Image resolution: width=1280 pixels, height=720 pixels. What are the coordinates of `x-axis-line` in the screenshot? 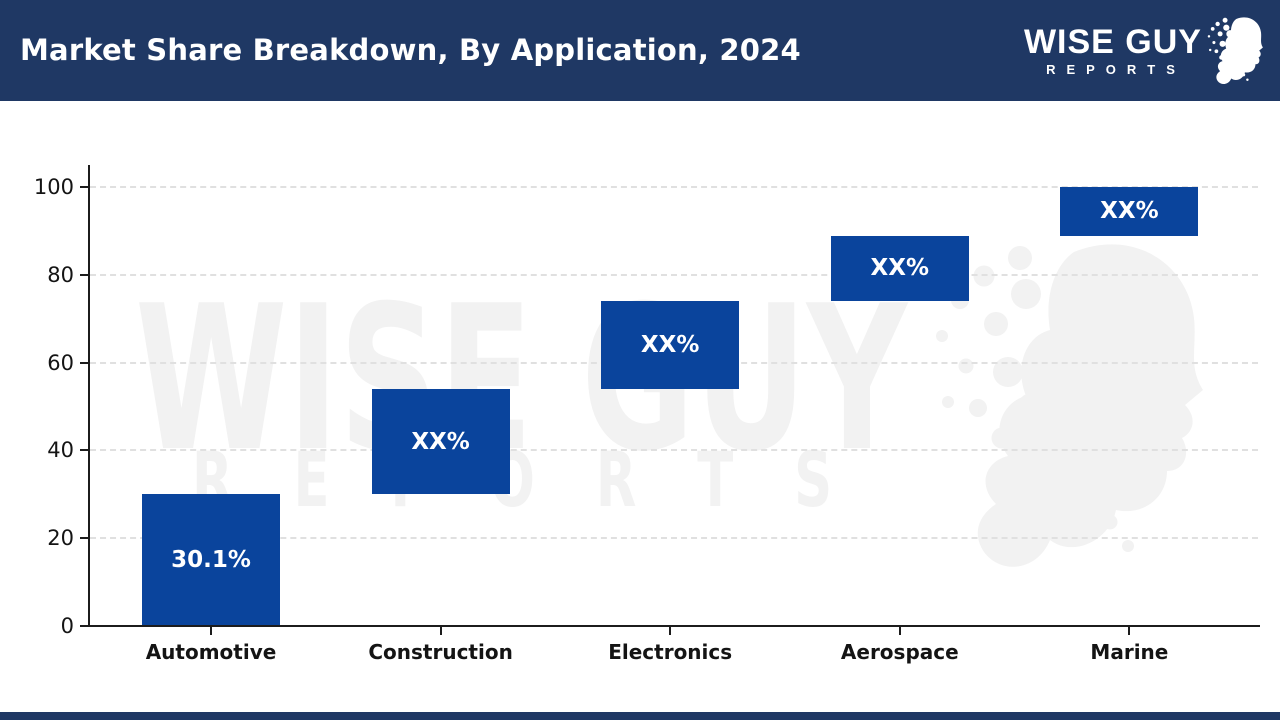 It's located at (674, 626).